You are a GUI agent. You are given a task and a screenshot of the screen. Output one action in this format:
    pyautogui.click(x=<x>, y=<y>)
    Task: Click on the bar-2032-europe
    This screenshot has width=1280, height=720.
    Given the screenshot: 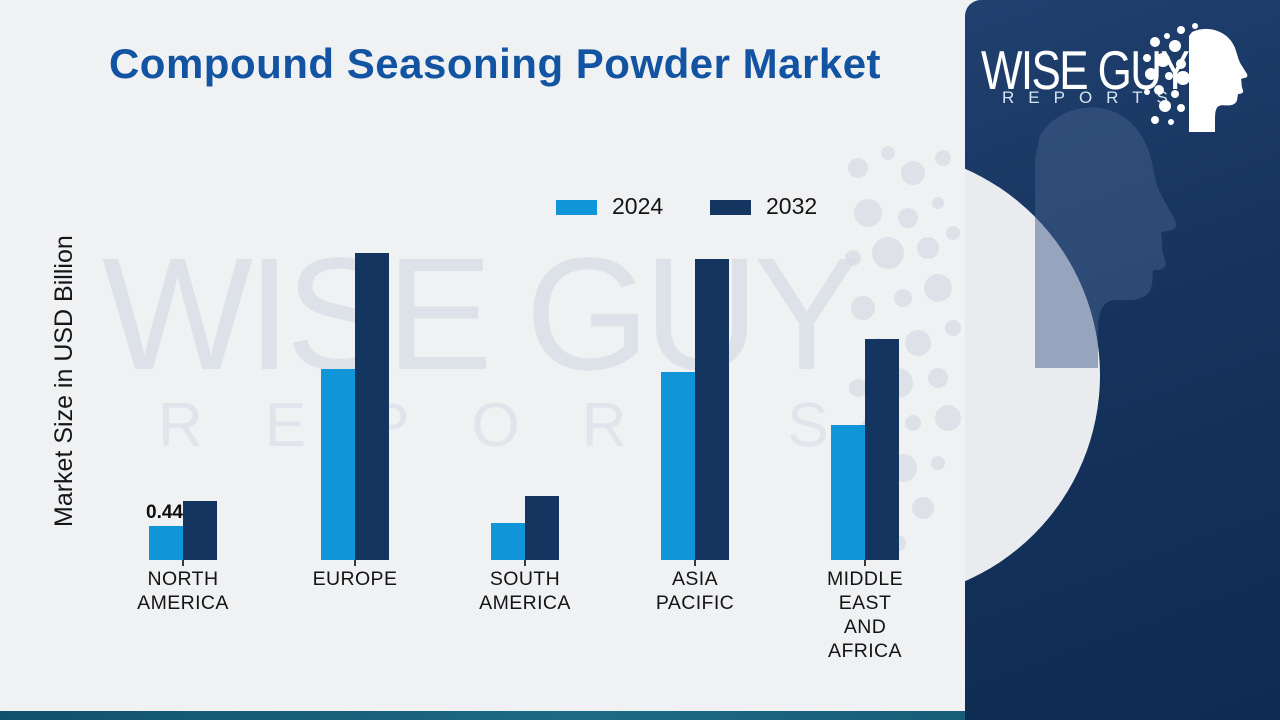 What is the action you would take?
    pyautogui.click(x=372, y=406)
    